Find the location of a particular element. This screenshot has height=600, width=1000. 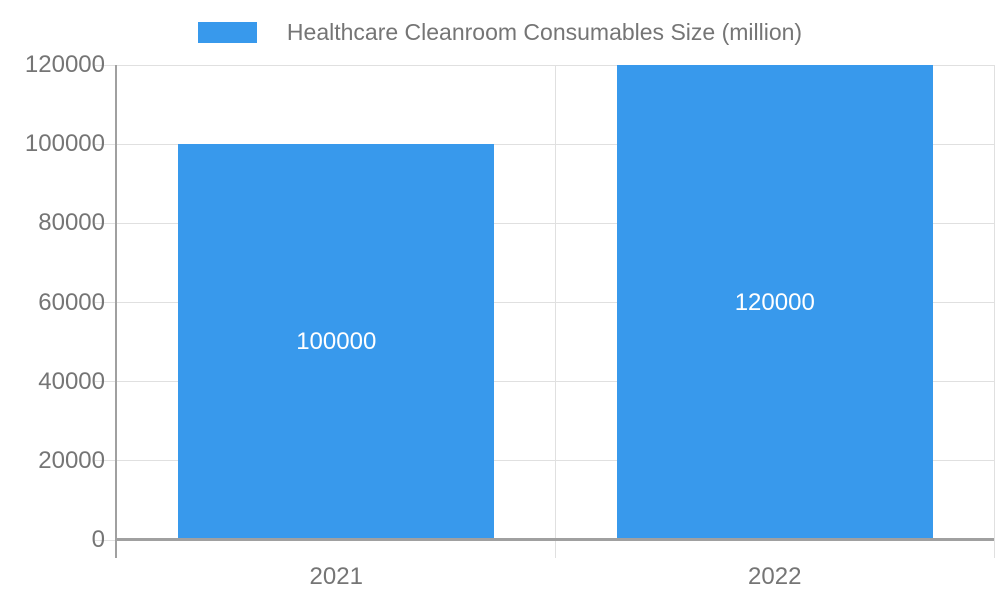

y-axis-label: 120000 is located at coordinates (64, 64).